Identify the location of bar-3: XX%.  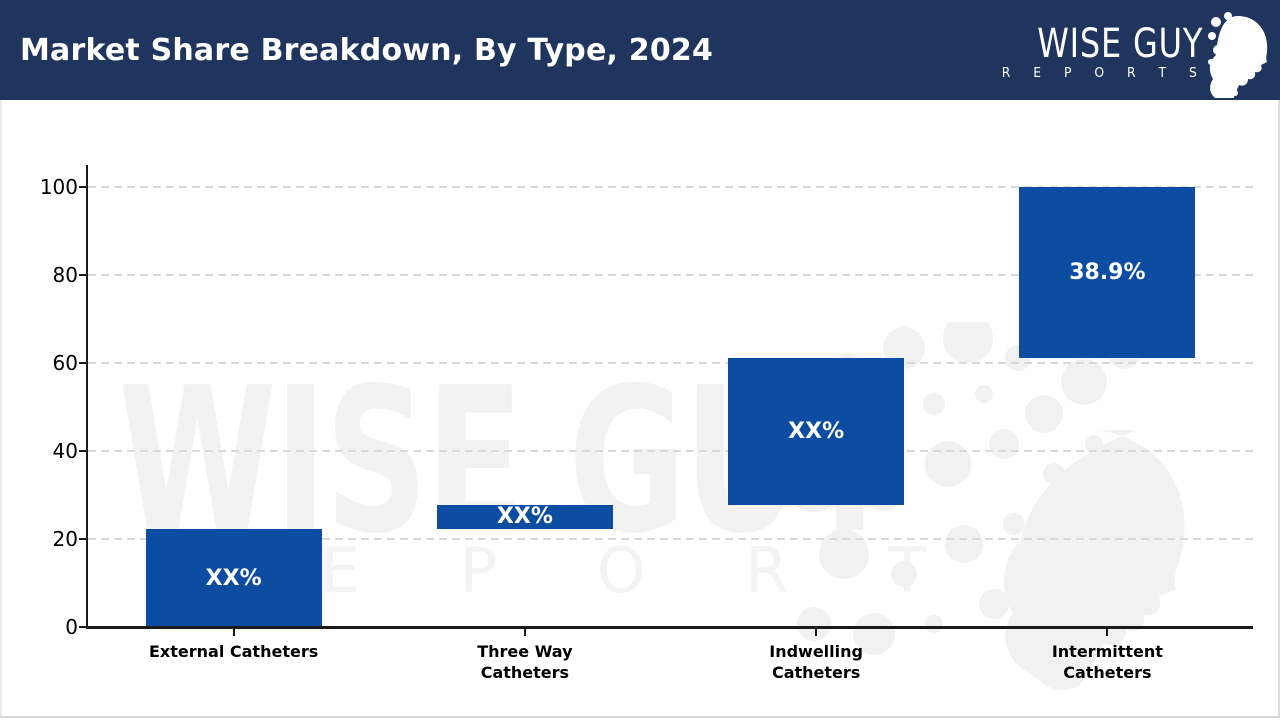
(816, 431).